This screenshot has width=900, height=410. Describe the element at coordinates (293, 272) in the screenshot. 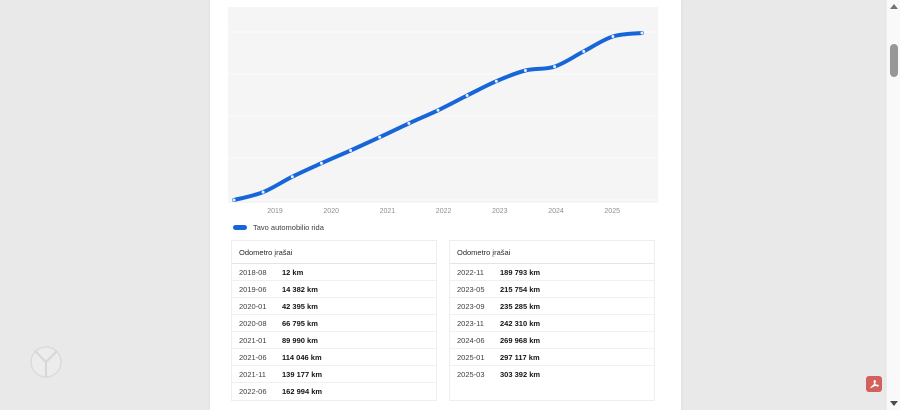

I see `row-odometer-value: 12 km` at that location.